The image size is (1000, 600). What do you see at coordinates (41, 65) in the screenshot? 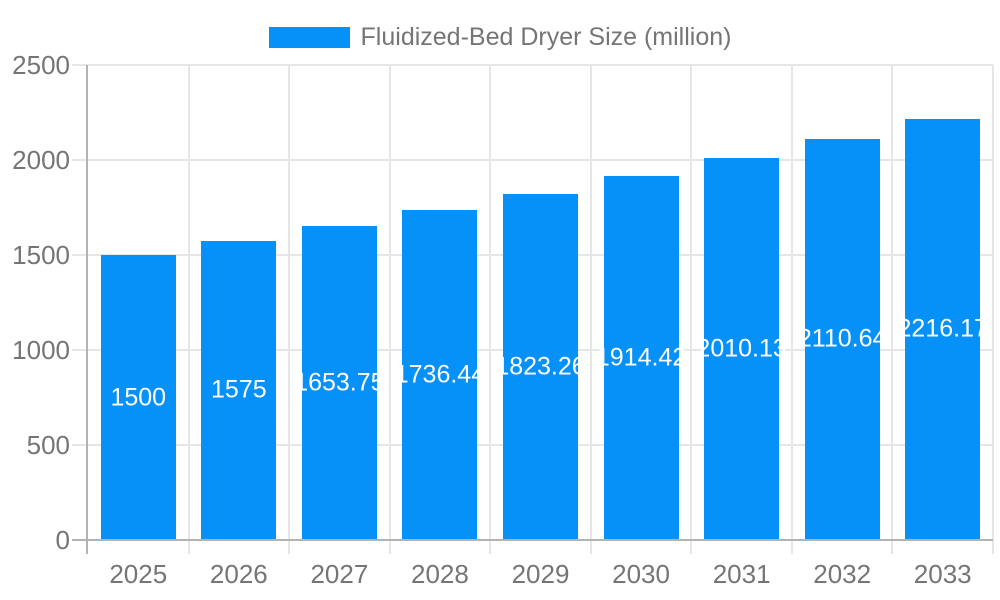
I see `y-tick-label: 2500` at bounding box center [41, 65].